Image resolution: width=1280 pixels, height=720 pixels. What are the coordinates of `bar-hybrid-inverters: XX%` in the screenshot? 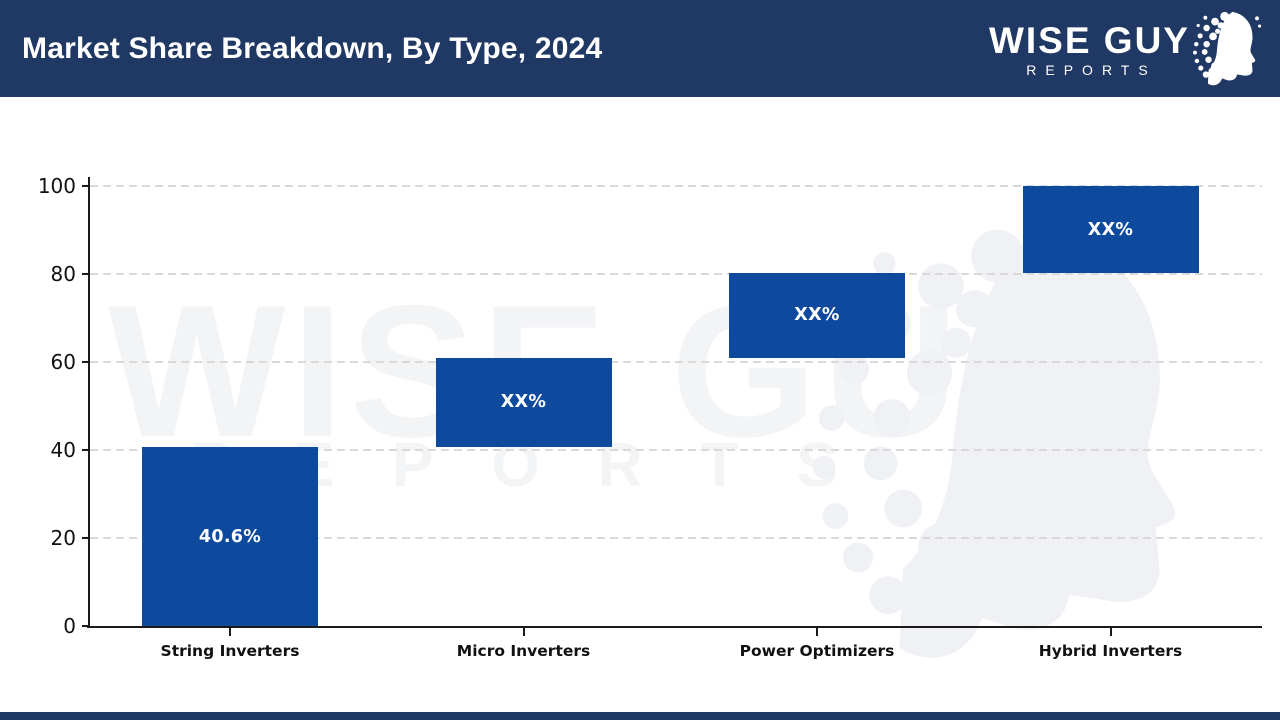 It's located at (1110, 230).